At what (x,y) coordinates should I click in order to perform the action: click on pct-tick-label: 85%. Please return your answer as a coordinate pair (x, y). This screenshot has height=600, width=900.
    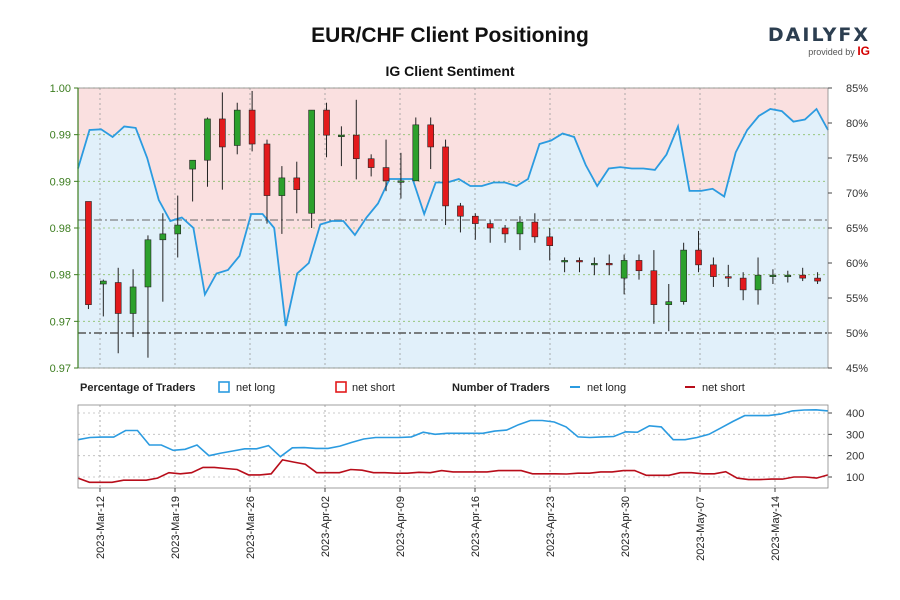
    Looking at the image, I should click on (857, 89).